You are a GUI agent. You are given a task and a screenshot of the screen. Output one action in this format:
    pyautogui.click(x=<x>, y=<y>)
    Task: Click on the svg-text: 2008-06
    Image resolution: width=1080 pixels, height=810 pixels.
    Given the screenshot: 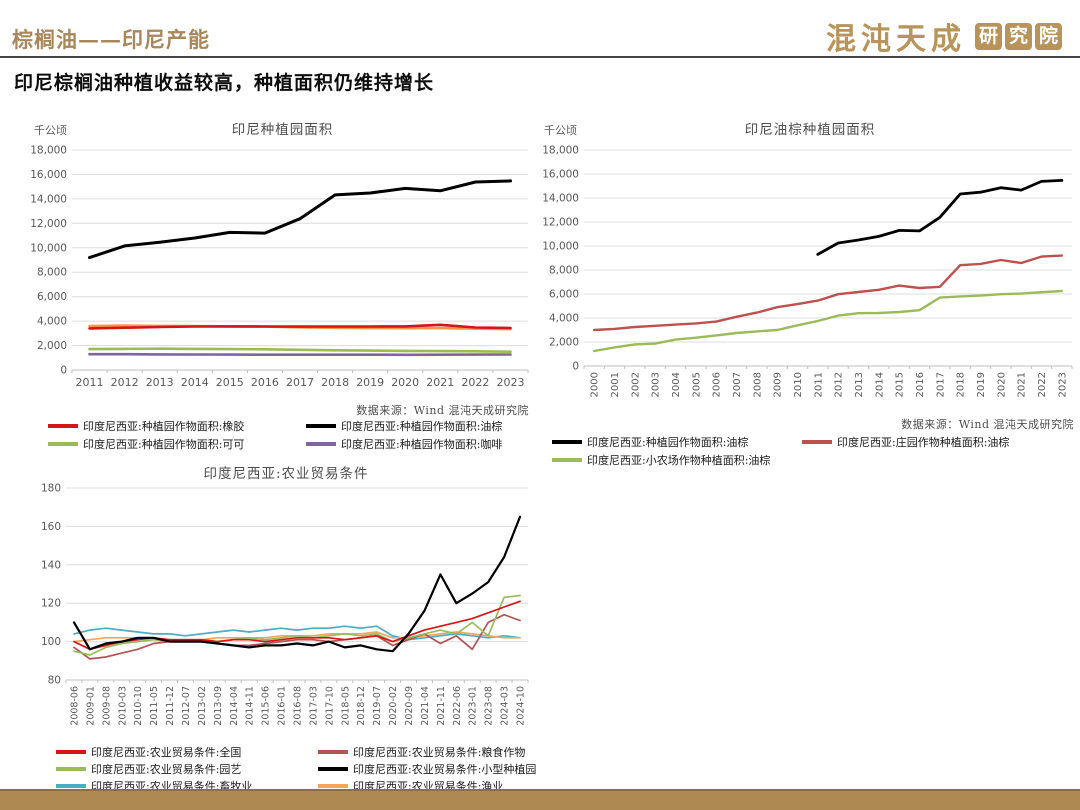 What is the action you would take?
    pyautogui.click(x=75, y=706)
    